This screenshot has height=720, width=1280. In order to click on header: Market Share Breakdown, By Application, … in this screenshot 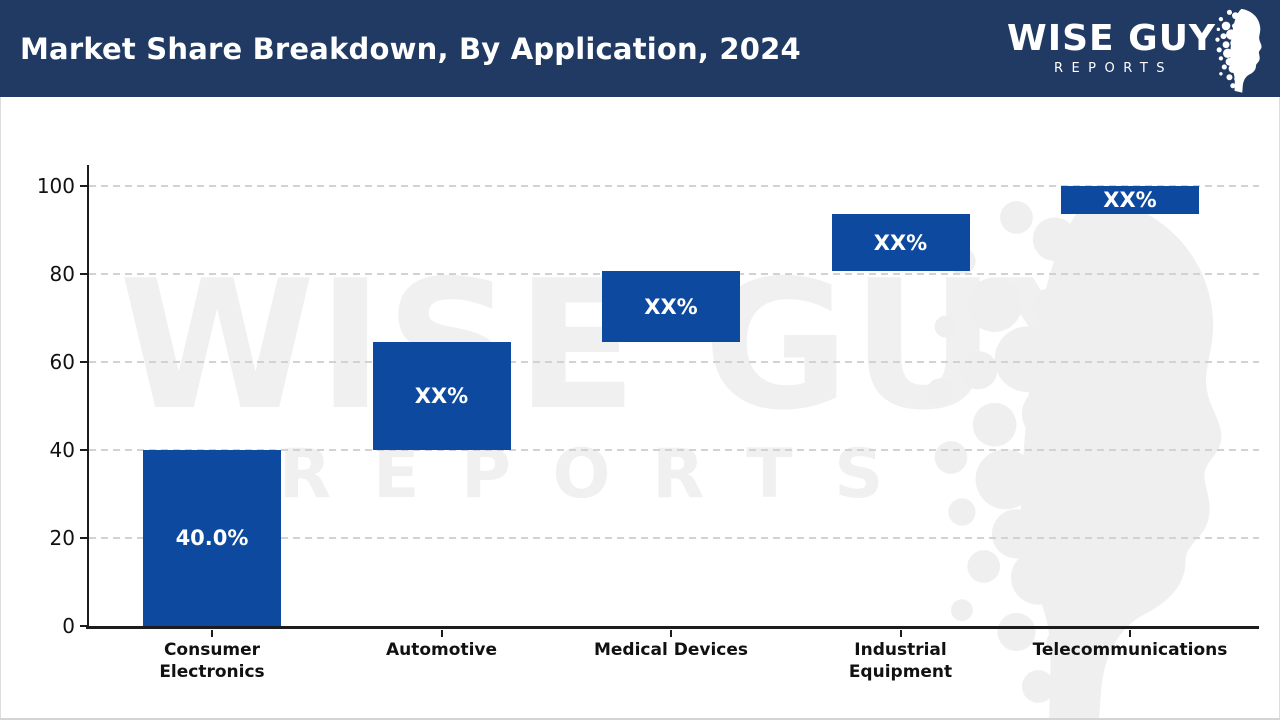, I will do `click(640, 48)`.